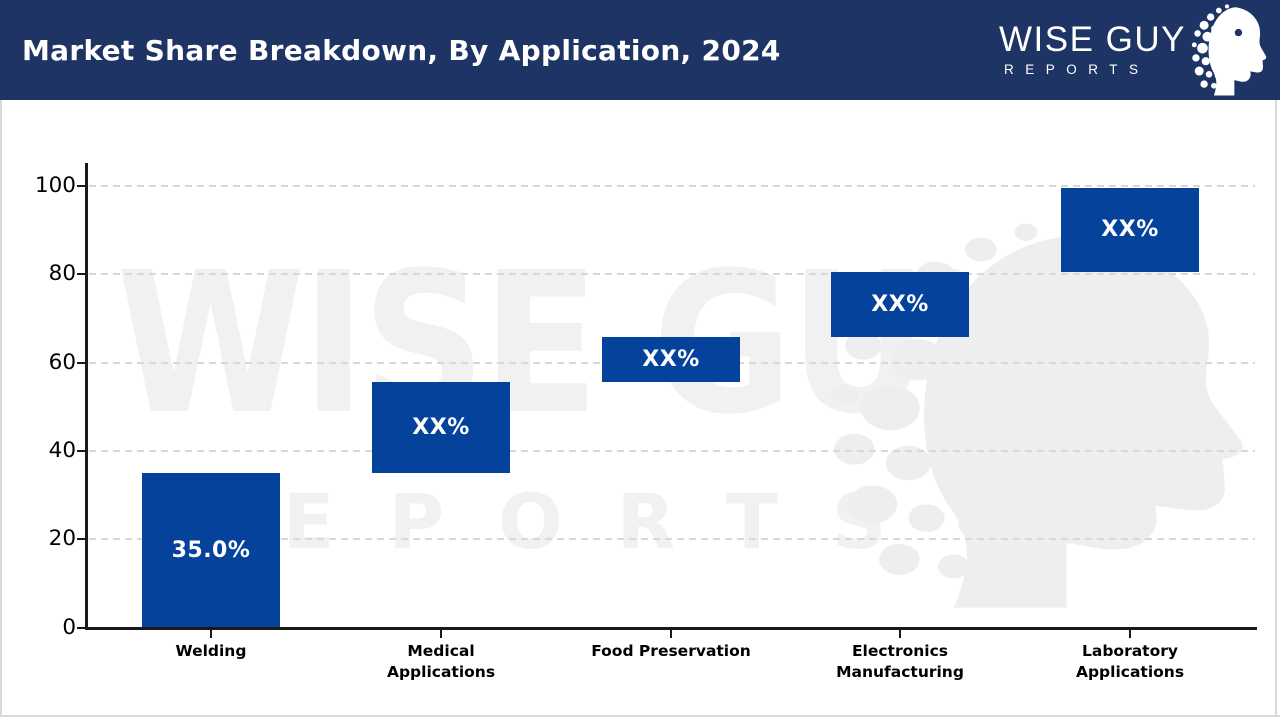 The width and height of the screenshot is (1280, 720). Describe the element at coordinates (900, 651) in the screenshot. I see `x-category-line: Electronics` at that location.